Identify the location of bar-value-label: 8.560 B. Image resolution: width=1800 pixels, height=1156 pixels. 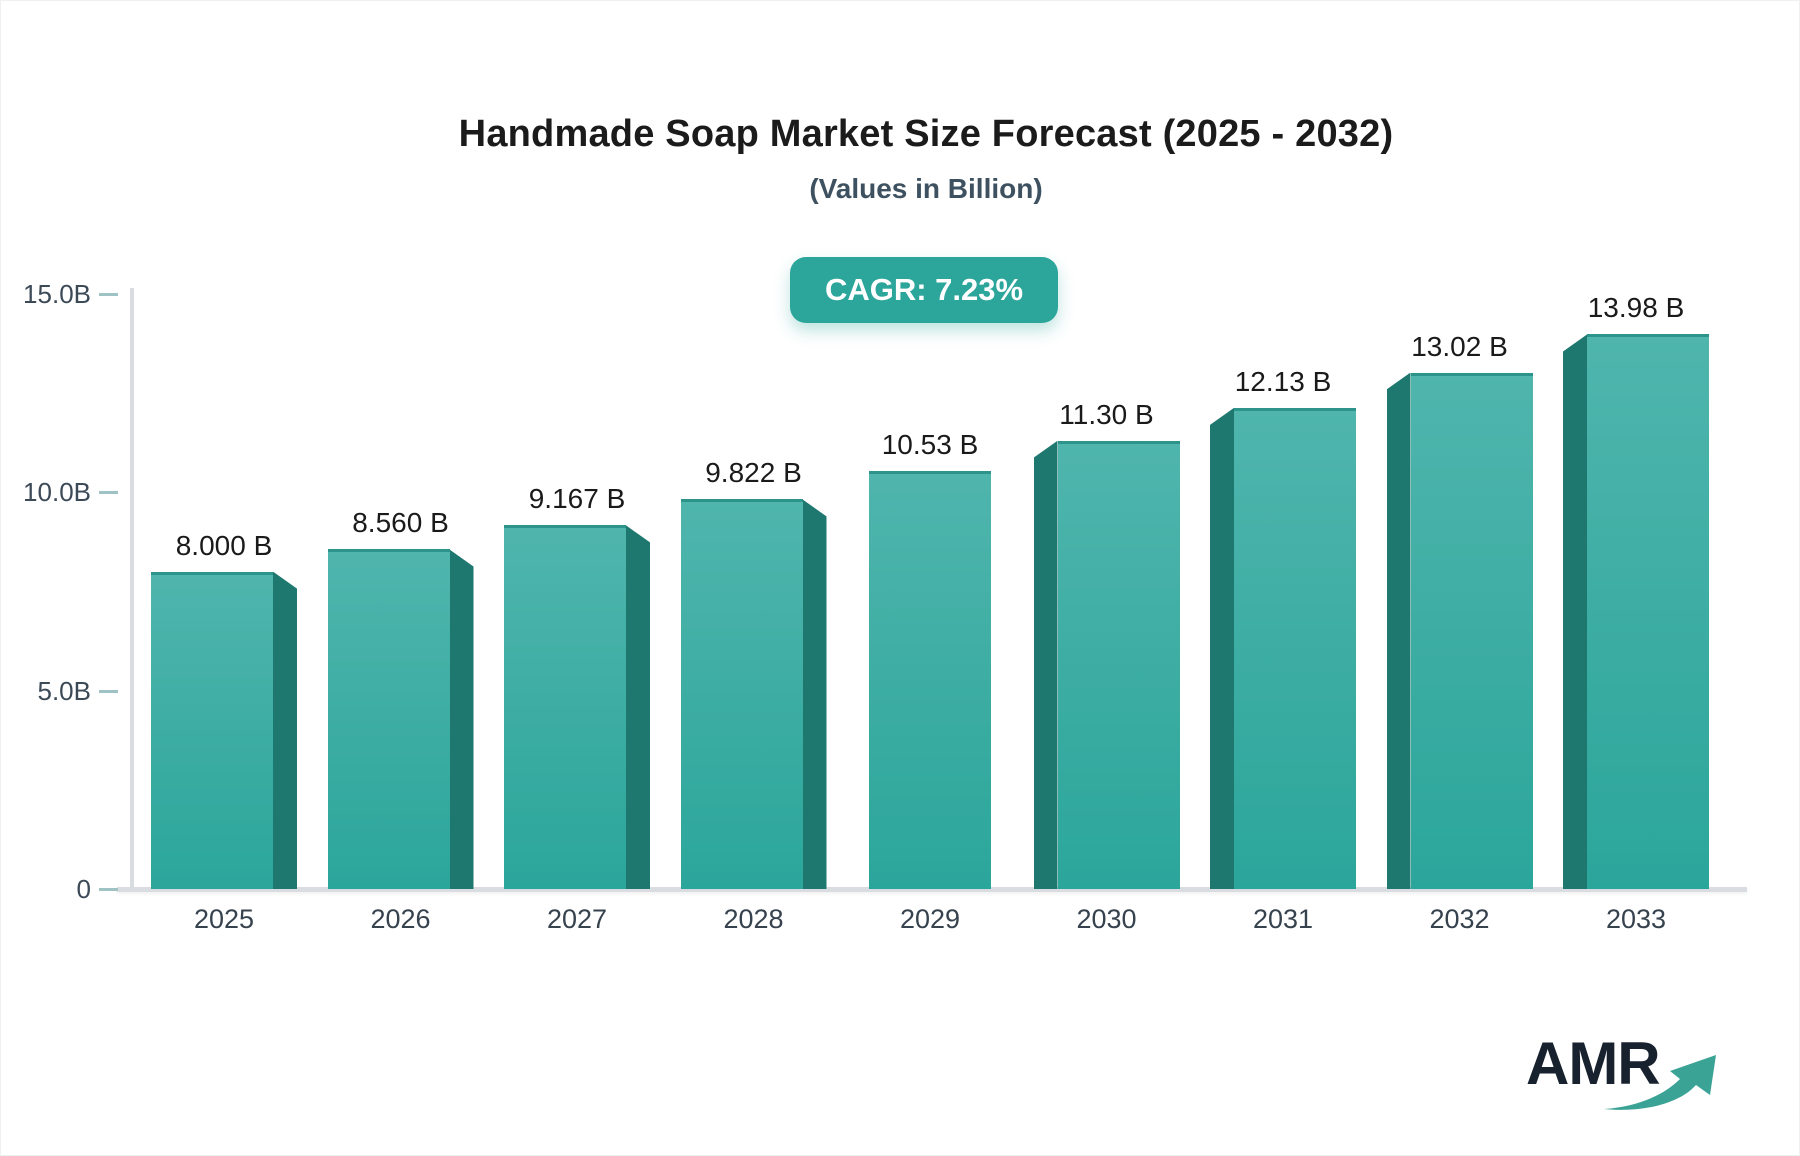
(400, 523).